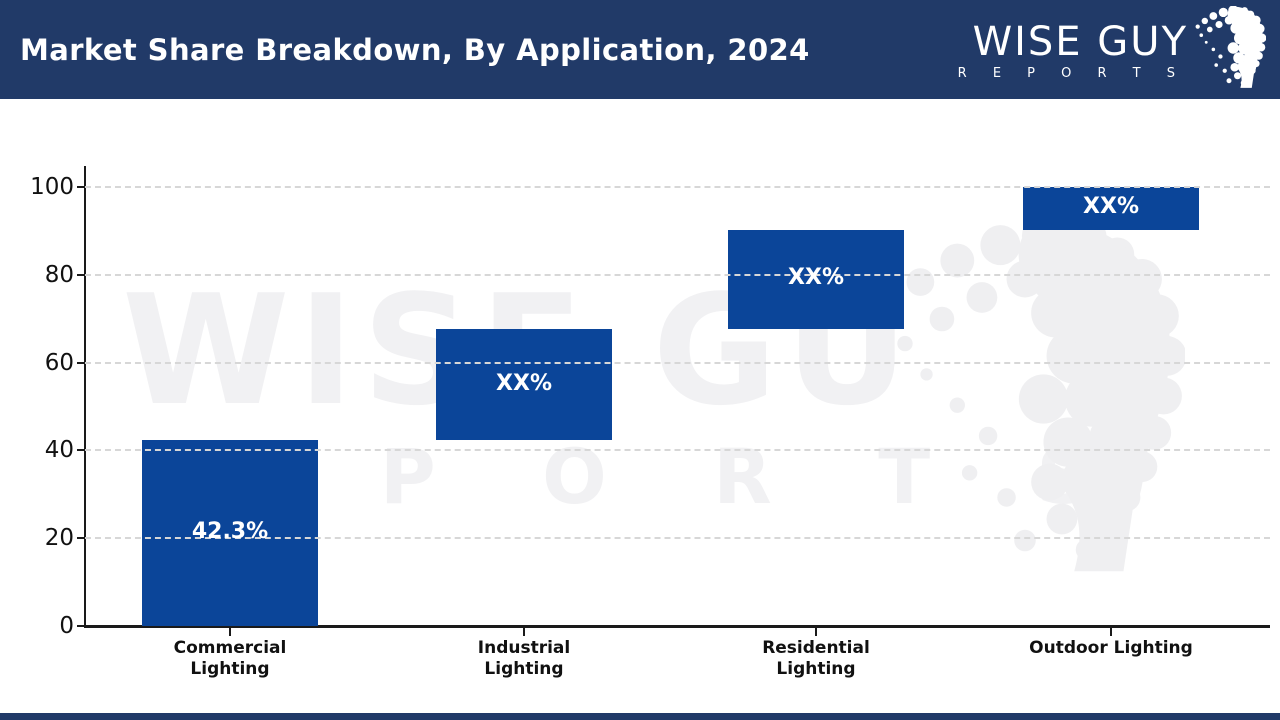 The image size is (1280, 720). I want to click on x-axis-line, so click(677, 626).